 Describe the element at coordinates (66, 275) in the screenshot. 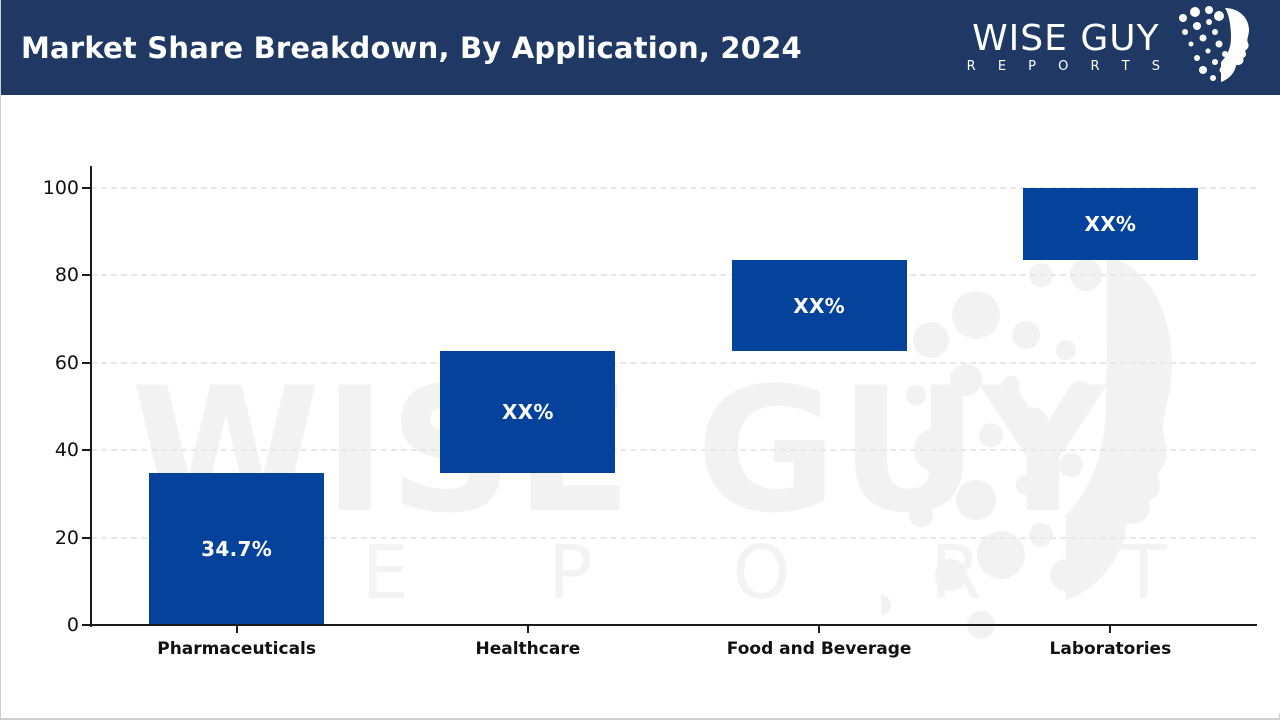

I see `y-axis-tick-label-text: 80` at that location.